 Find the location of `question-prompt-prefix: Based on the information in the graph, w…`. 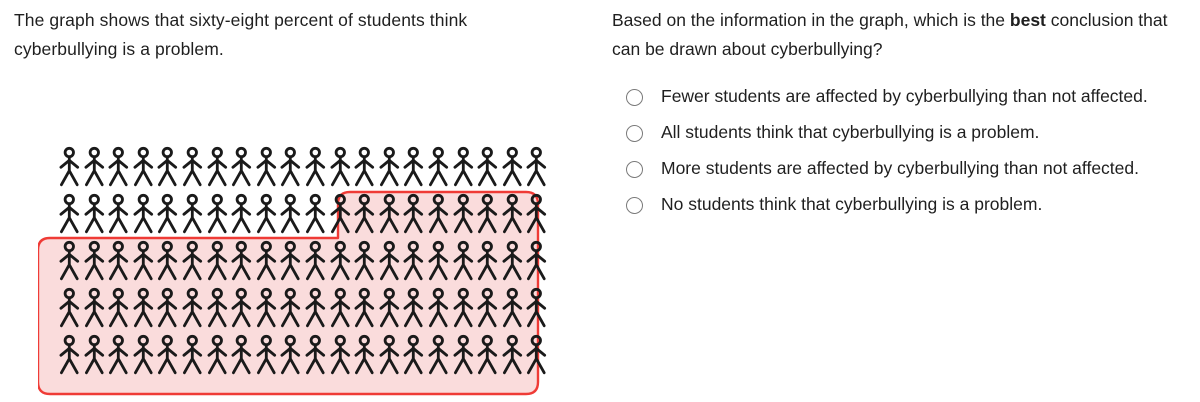

question-prompt-prefix: Based on the information in the graph, w… is located at coordinates (811, 20).